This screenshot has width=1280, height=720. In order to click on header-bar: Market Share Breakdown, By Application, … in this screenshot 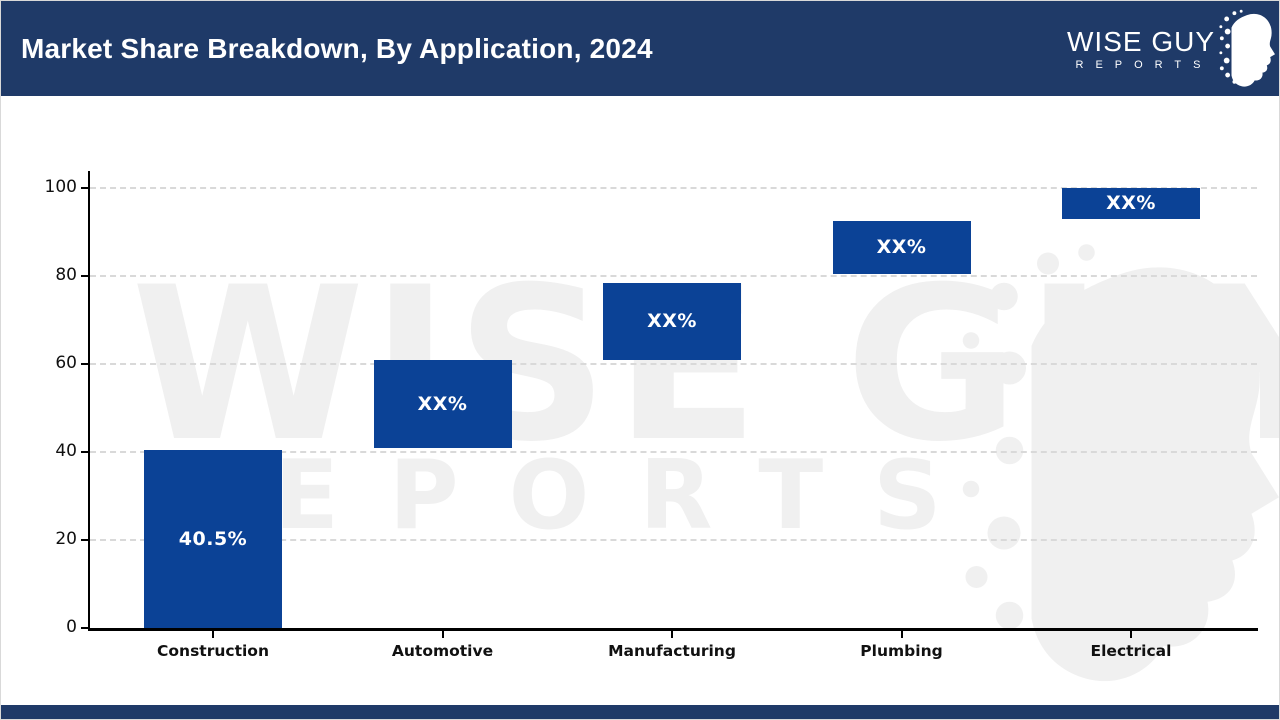, I will do `click(640, 48)`.